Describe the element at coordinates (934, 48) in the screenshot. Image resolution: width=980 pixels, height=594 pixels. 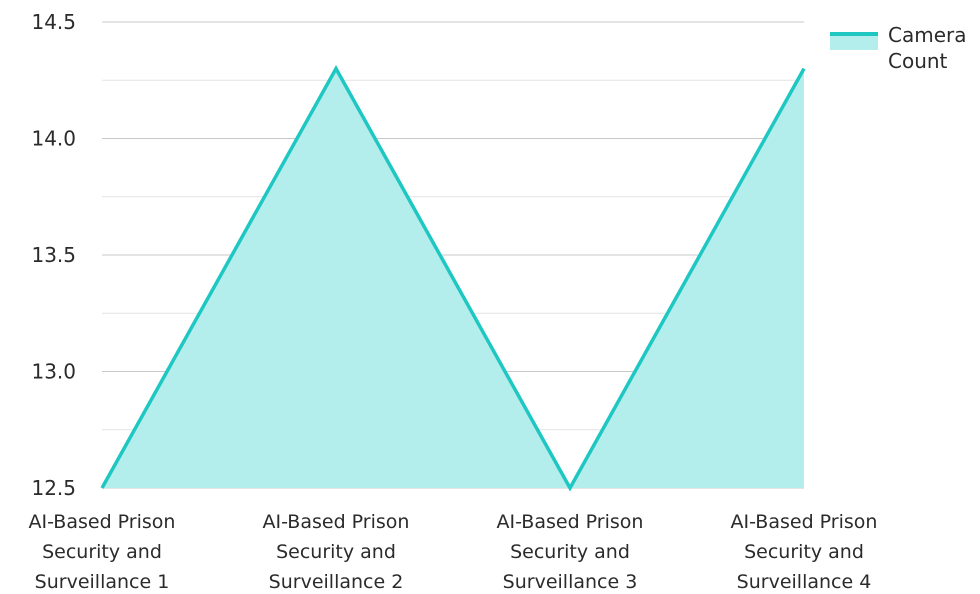
I see `legend-label: Camera Count` at that location.